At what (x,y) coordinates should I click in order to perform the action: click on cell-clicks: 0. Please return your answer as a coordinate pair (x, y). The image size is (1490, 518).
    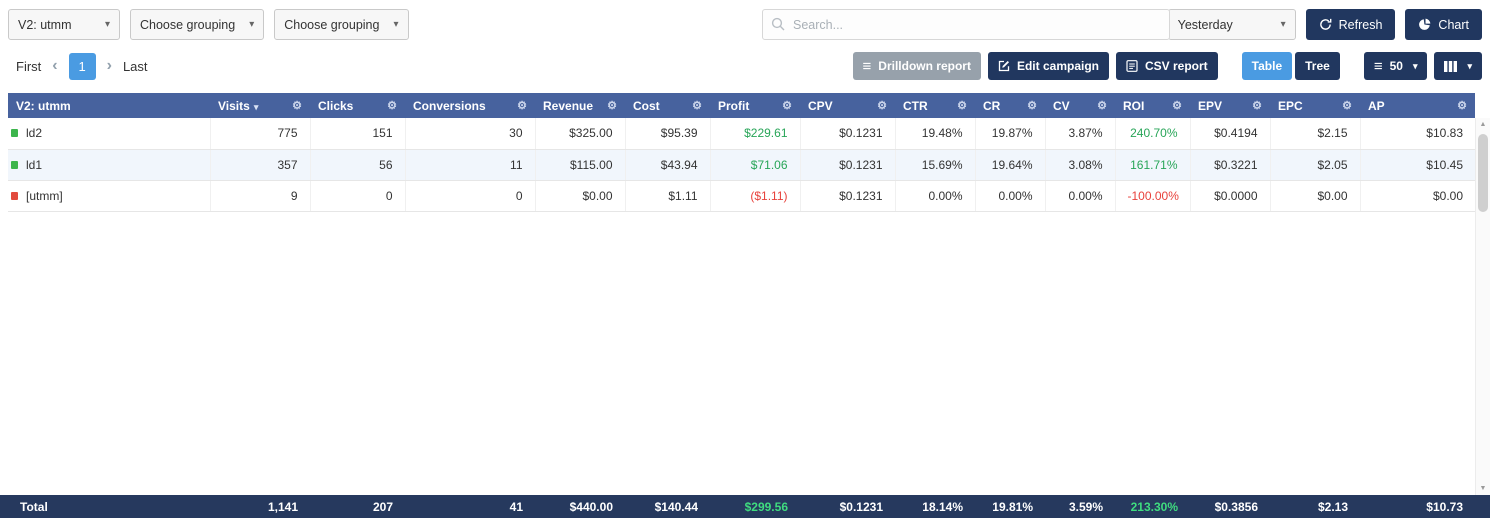
    Looking at the image, I should click on (358, 196).